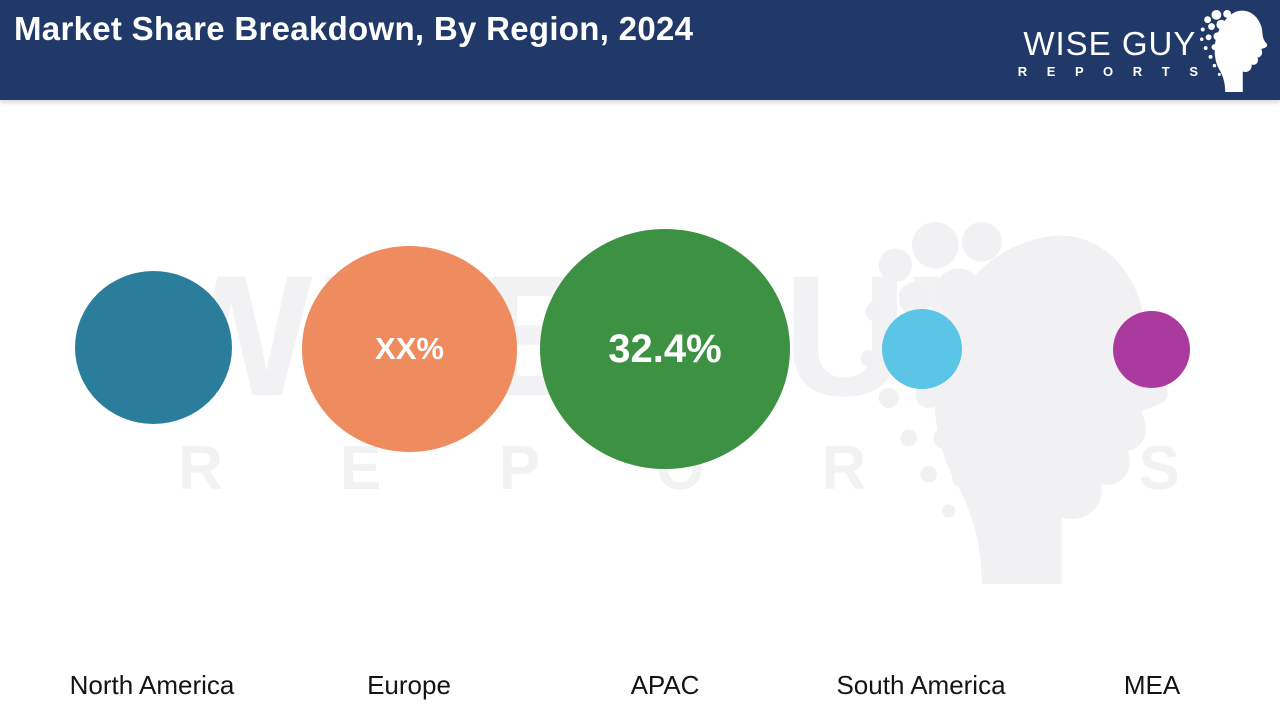 The image size is (1280, 720). What do you see at coordinates (1014, 402) in the screenshot?
I see `watermark-face-icon` at bounding box center [1014, 402].